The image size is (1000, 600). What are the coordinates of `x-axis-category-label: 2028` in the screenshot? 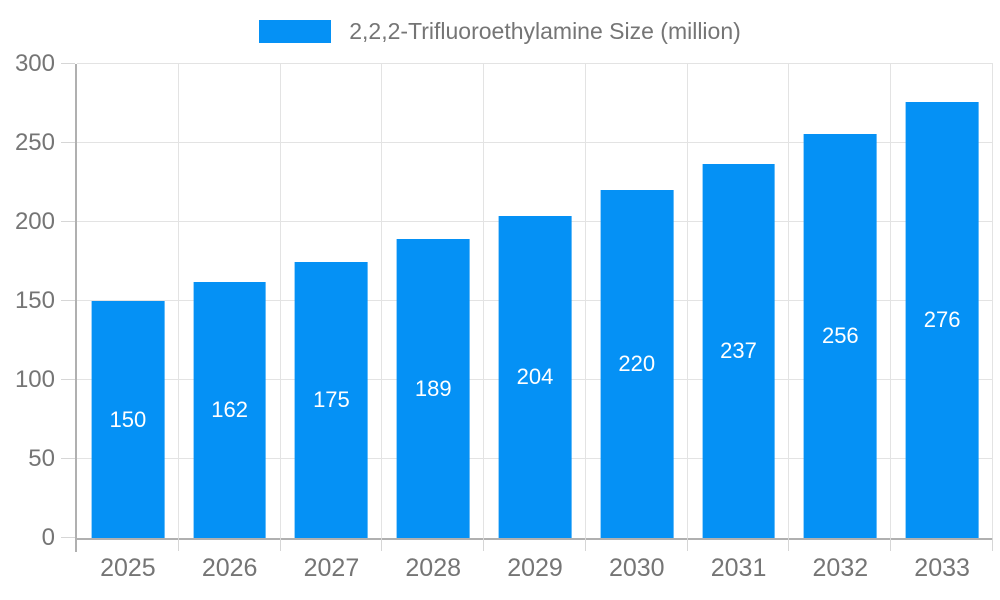 It's located at (433, 568).